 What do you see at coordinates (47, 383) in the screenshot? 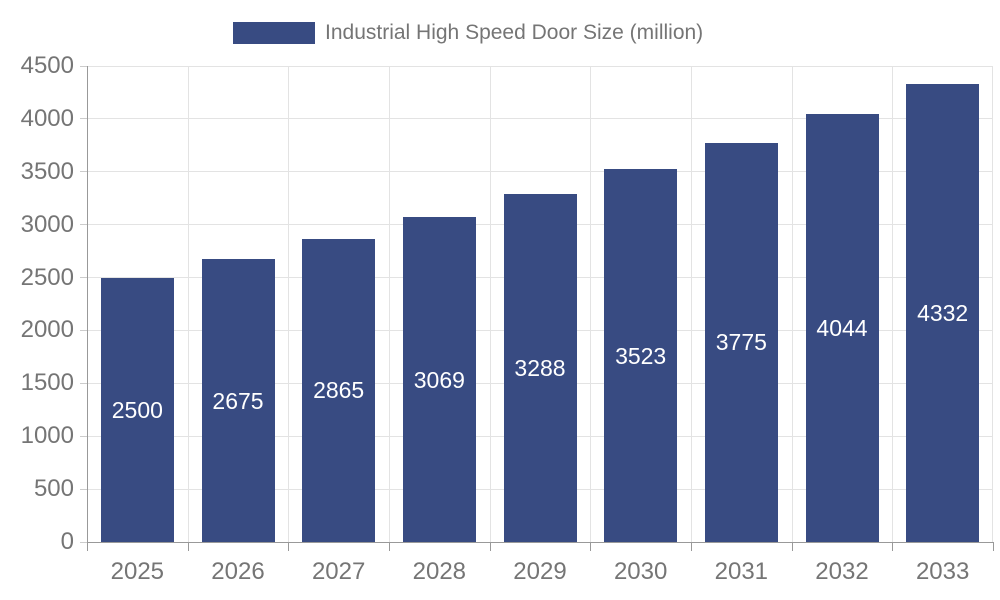
I see `y-axis-label: 1500` at bounding box center [47, 383].